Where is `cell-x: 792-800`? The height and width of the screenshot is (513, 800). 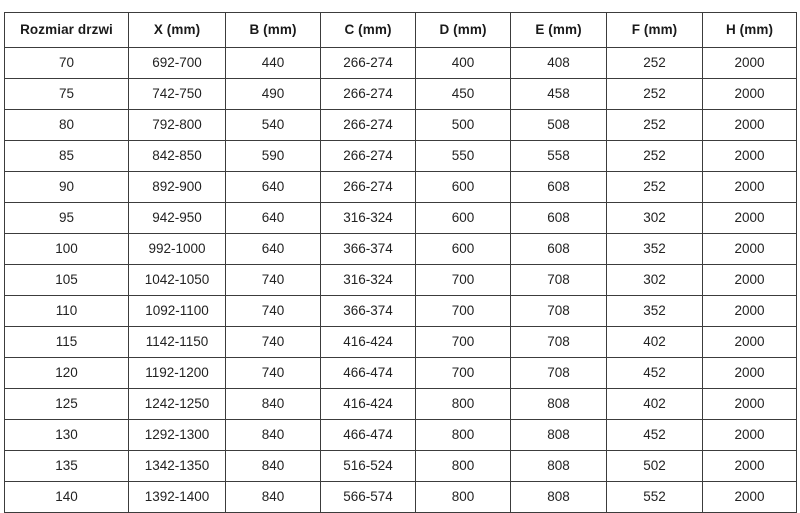 cell-x: 792-800 is located at coordinates (177, 125).